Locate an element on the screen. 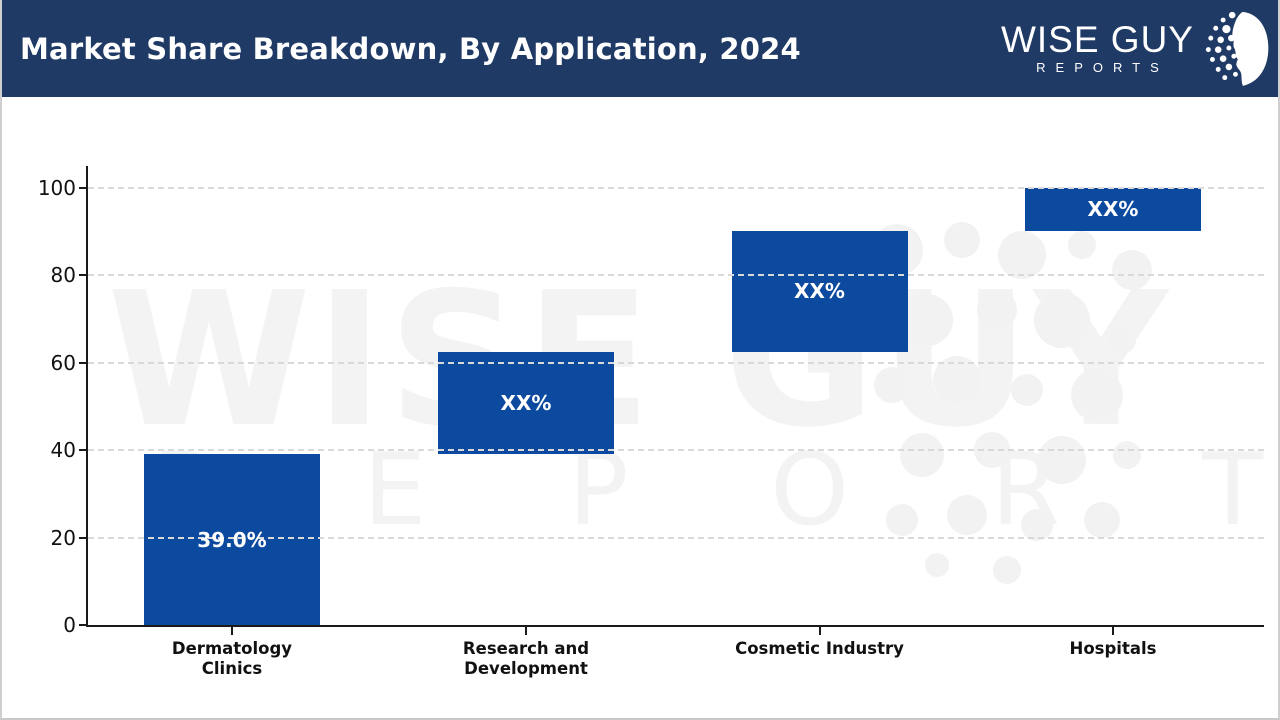 This screenshot has height=720, width=1280. bar-value-label-2: XX% is located at coordinates (819, 291).